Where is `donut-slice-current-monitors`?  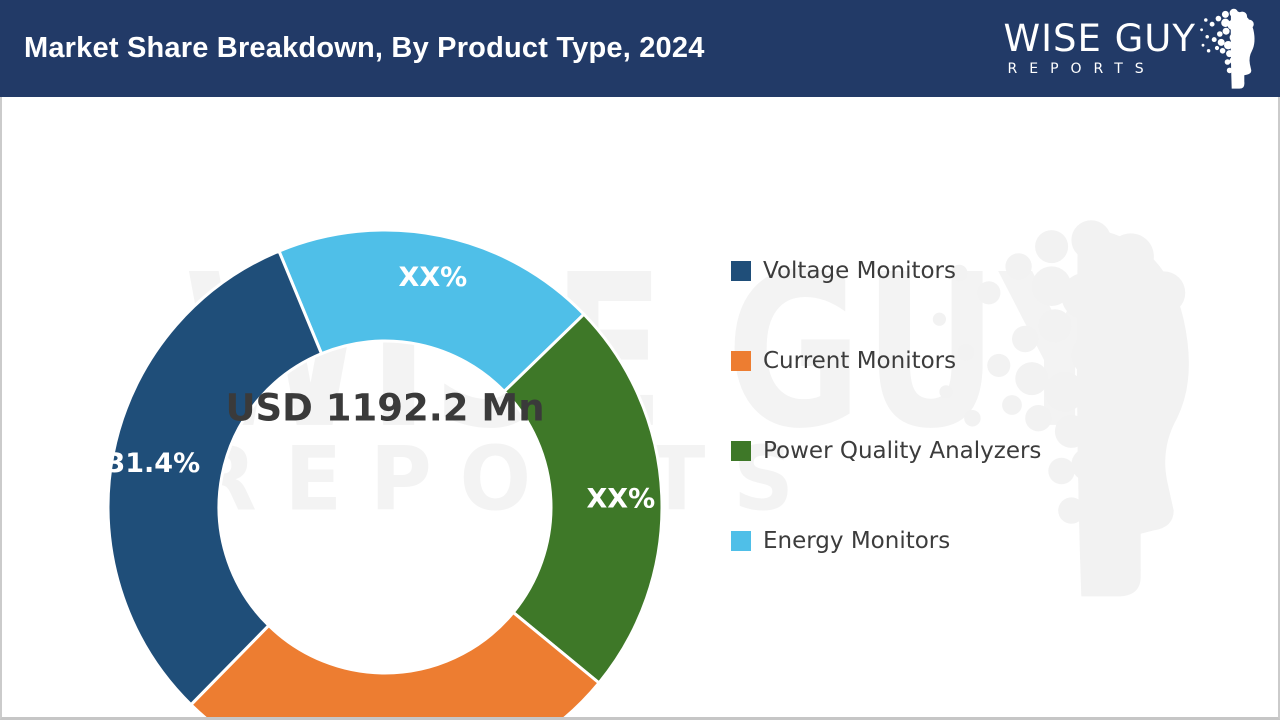
donut-slice-current-monitors is located at coordinates (395, 663).